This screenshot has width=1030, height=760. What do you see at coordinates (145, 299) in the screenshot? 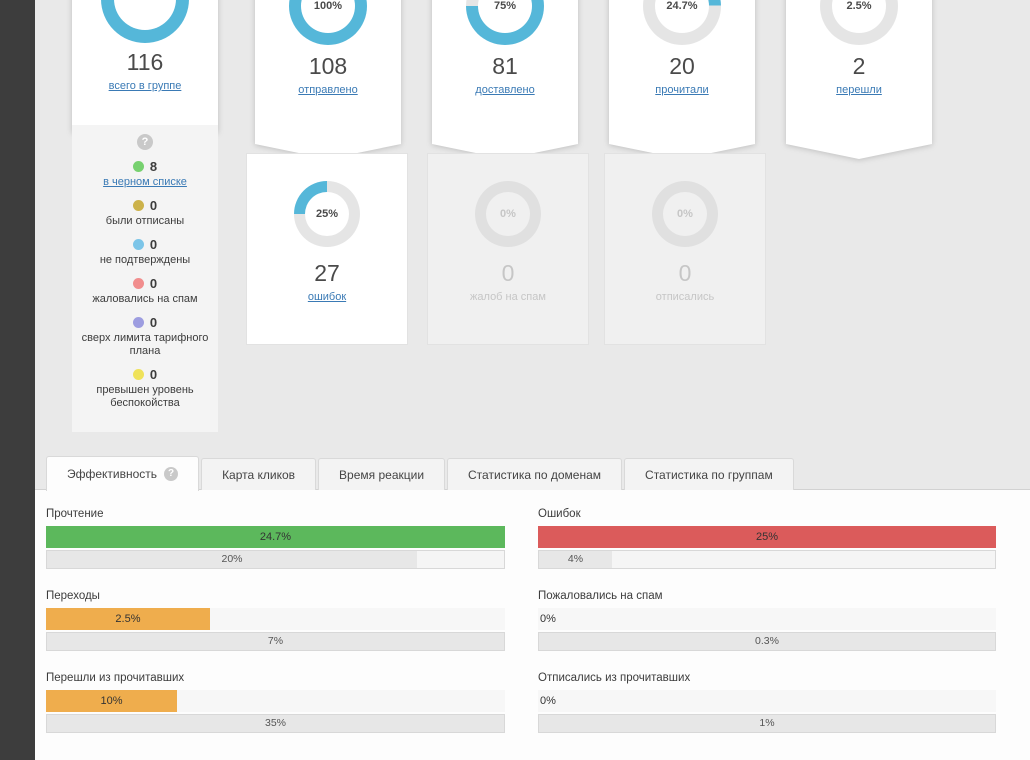
I see `legend-label: жаловались на спам` at bounding box center [145, 299].